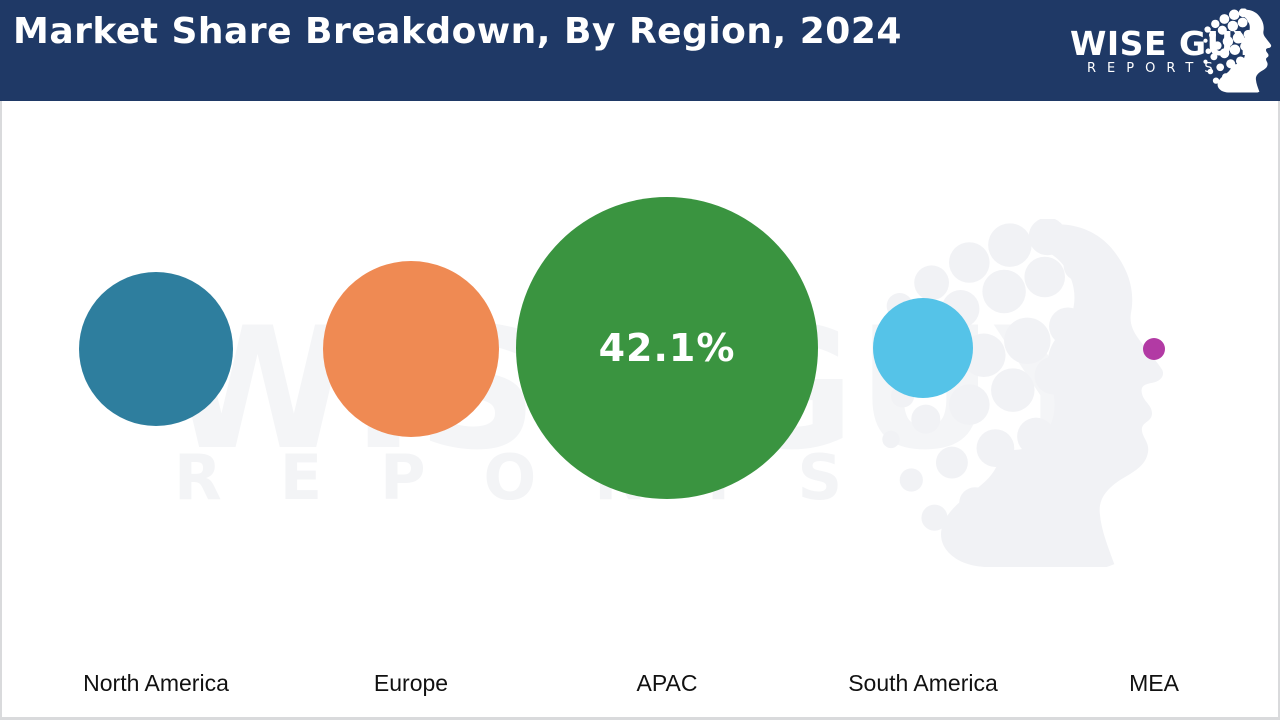  I want to click on region-label-south-america: South America, so click(923, 683).